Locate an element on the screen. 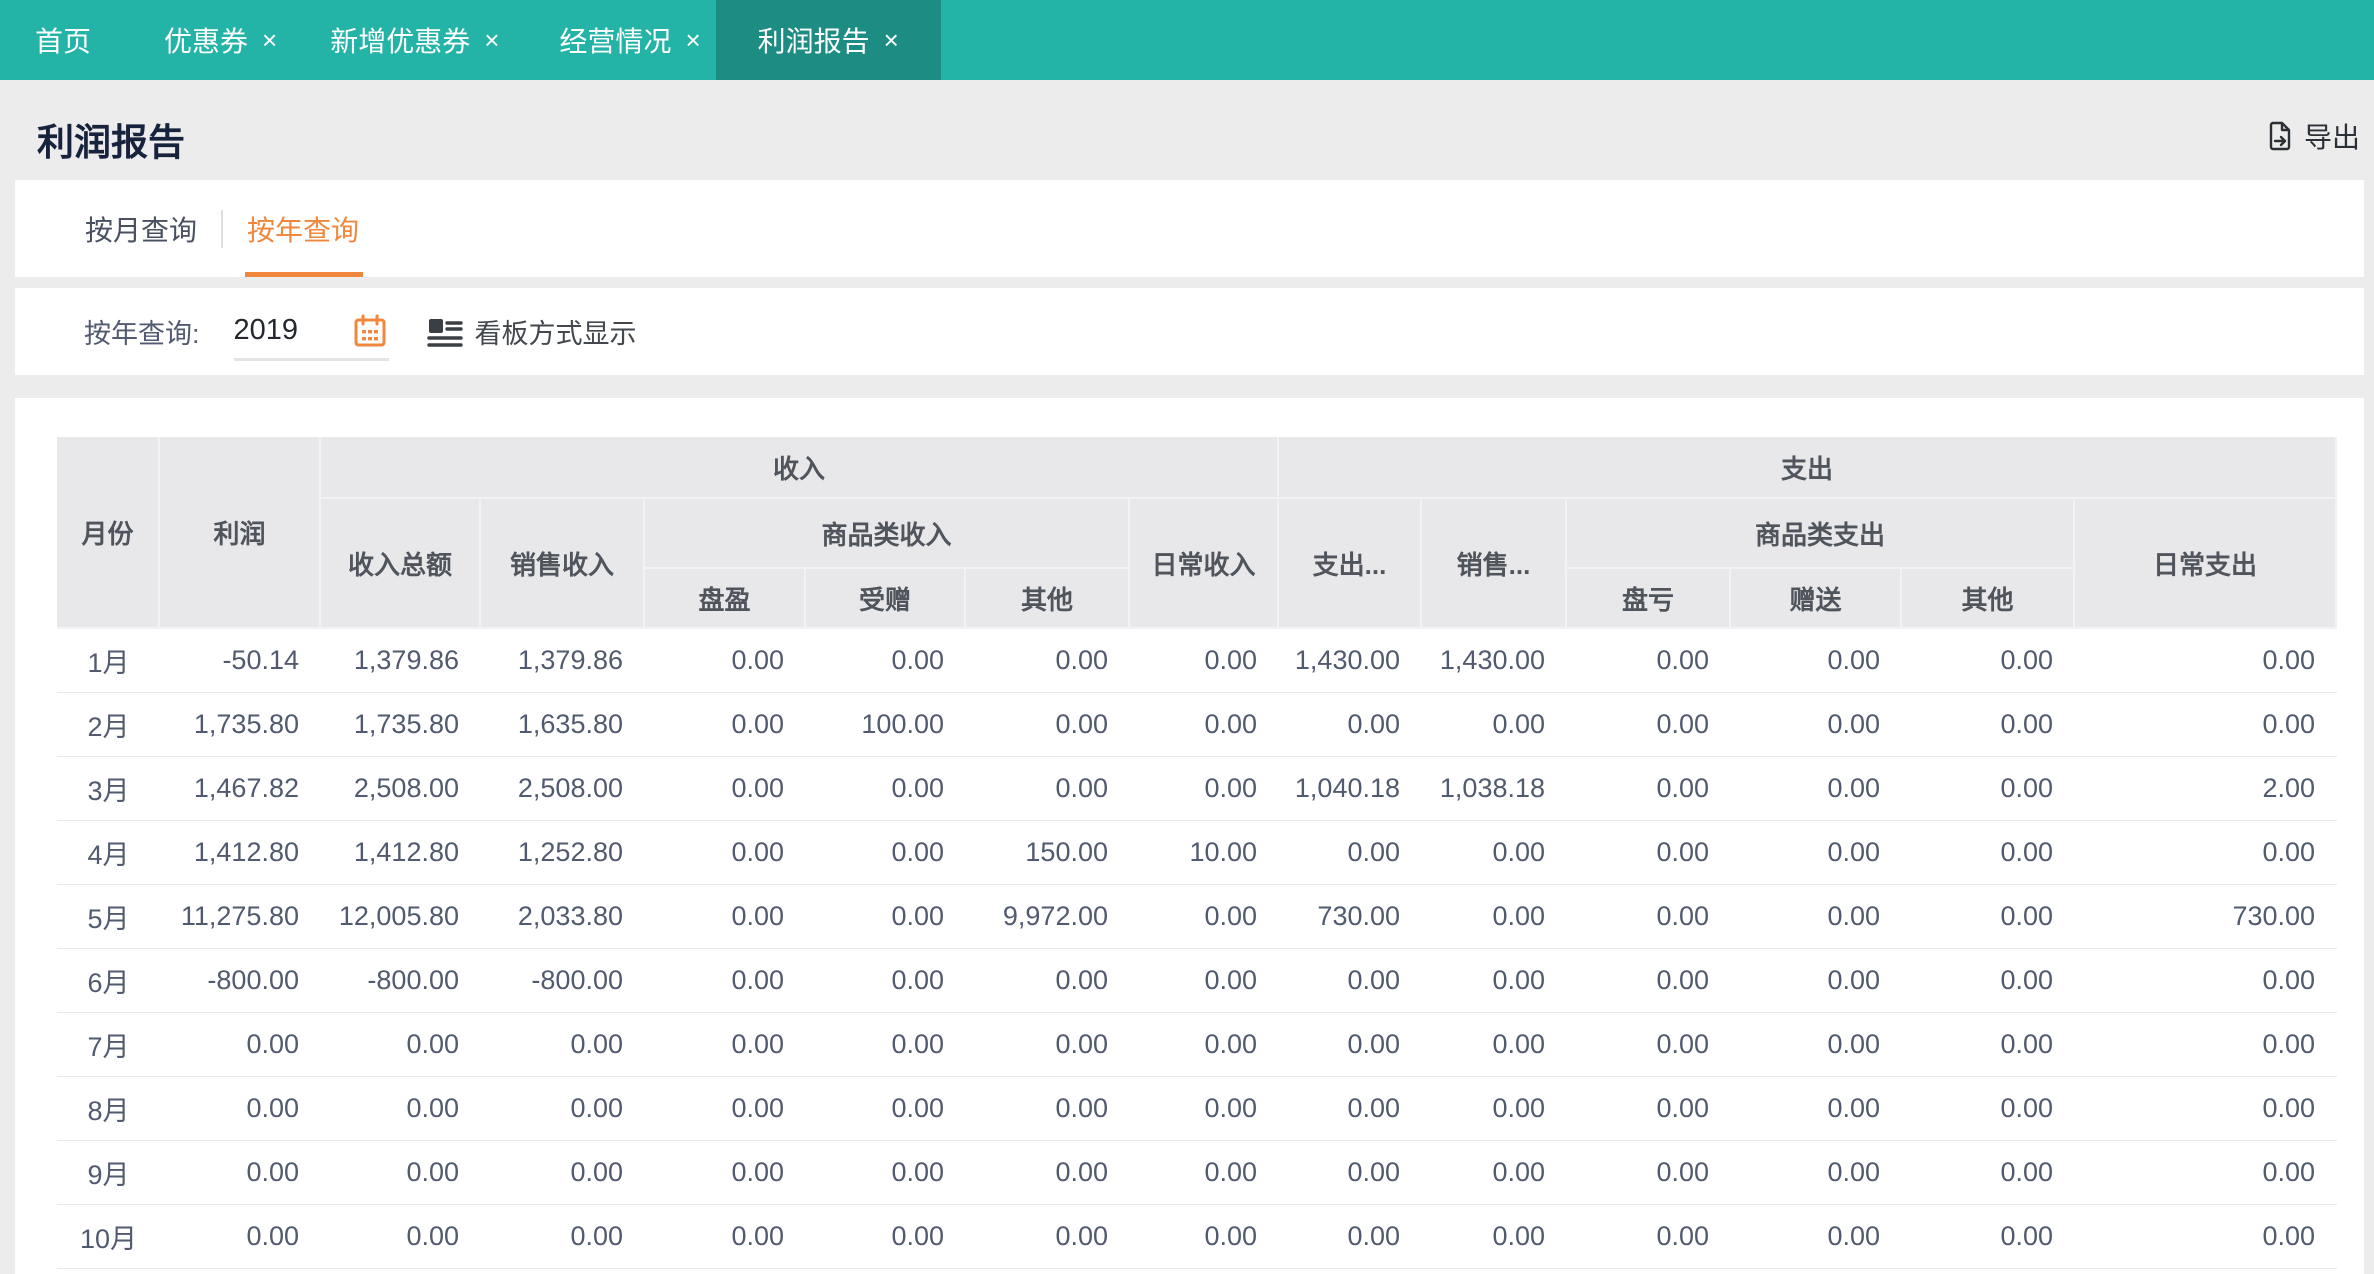 The image size is (2374, 1274). page-title: 利润报告 is located at coordinates (111, 142).